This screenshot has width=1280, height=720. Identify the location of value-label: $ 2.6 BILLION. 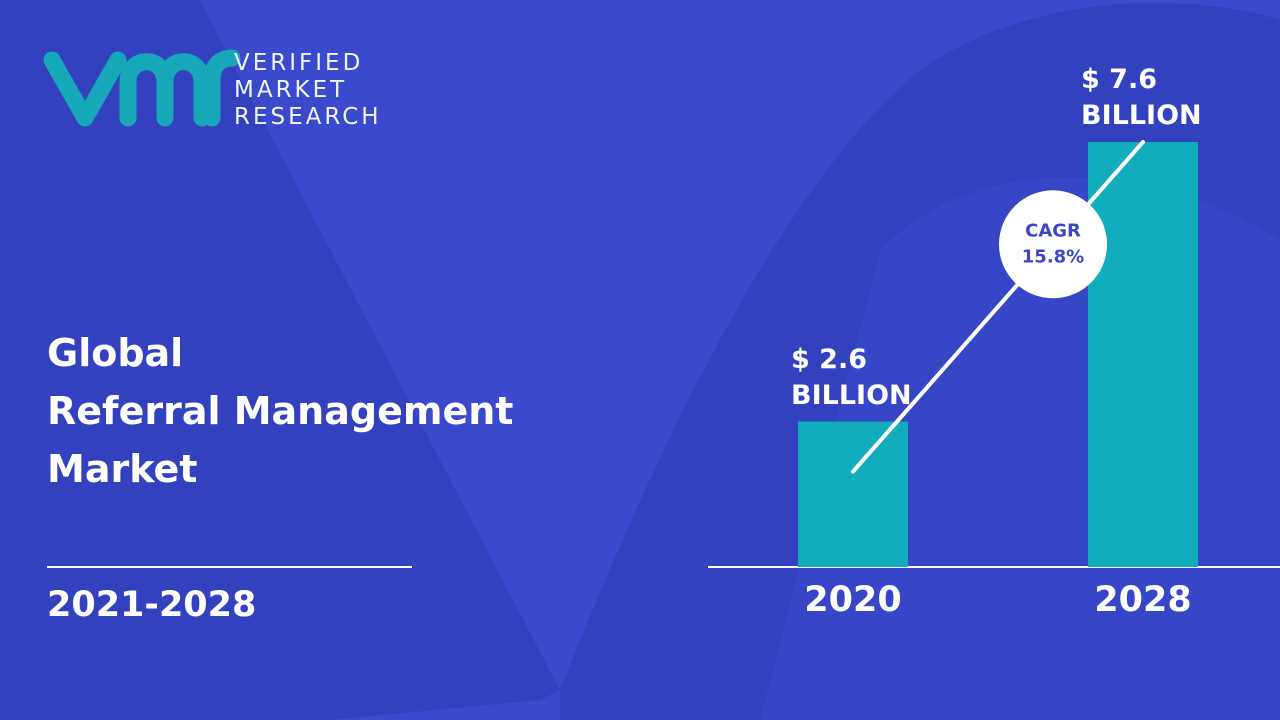
(851, 377).